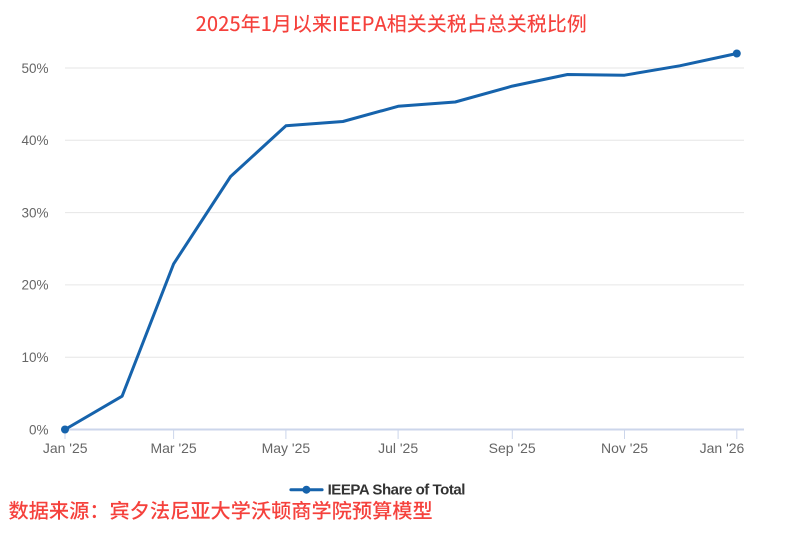 The image size is (809, 535). What do you see at coordinates (722, 448) in the screenshot?
I see `svg-text: Jan '26` at bounding box center [722, 448].